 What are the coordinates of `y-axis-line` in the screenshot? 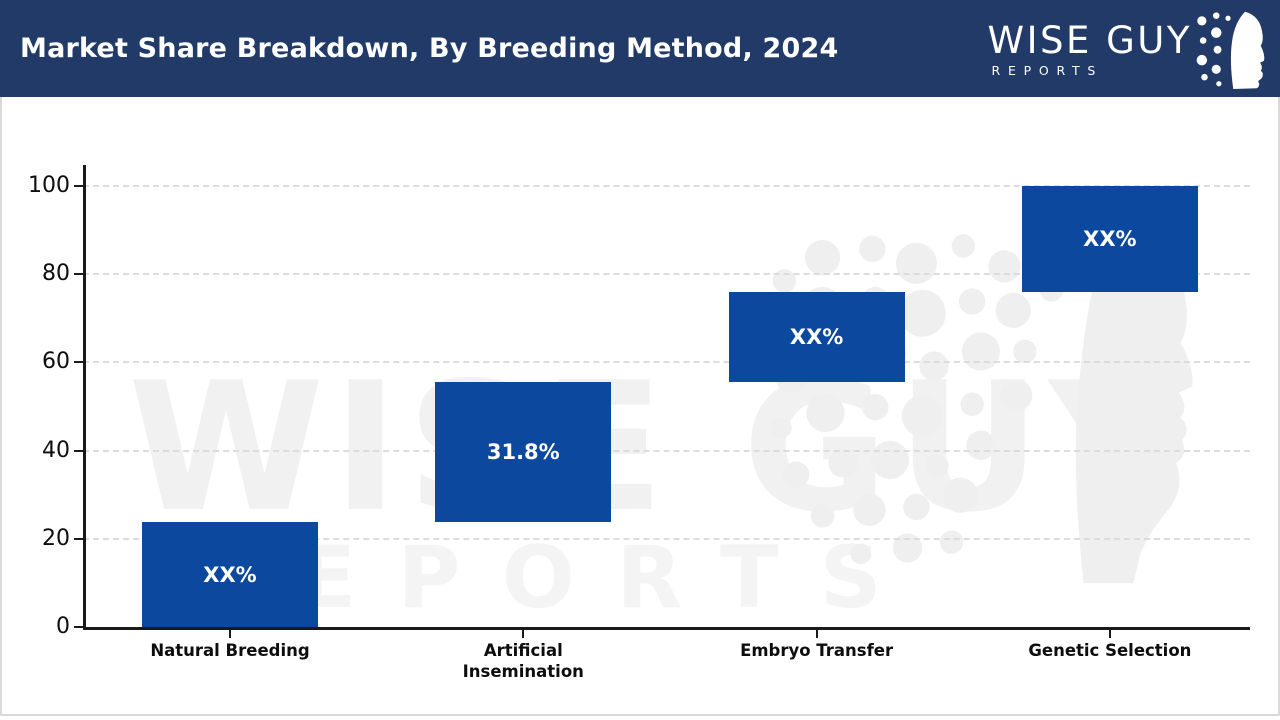 It's located at (84, 397).